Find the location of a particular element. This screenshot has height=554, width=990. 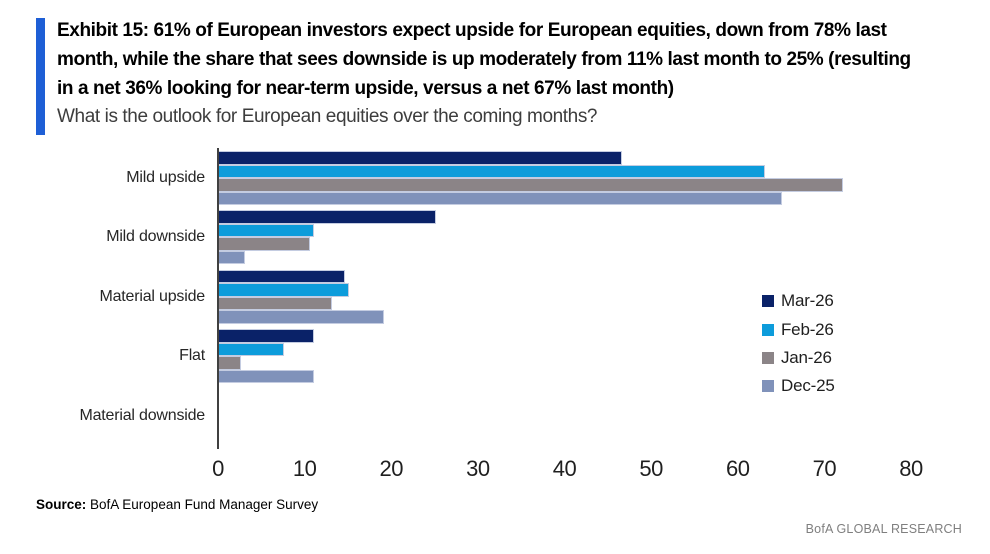

bar-dec-25-material-upside is located at coordinates (301, 317).